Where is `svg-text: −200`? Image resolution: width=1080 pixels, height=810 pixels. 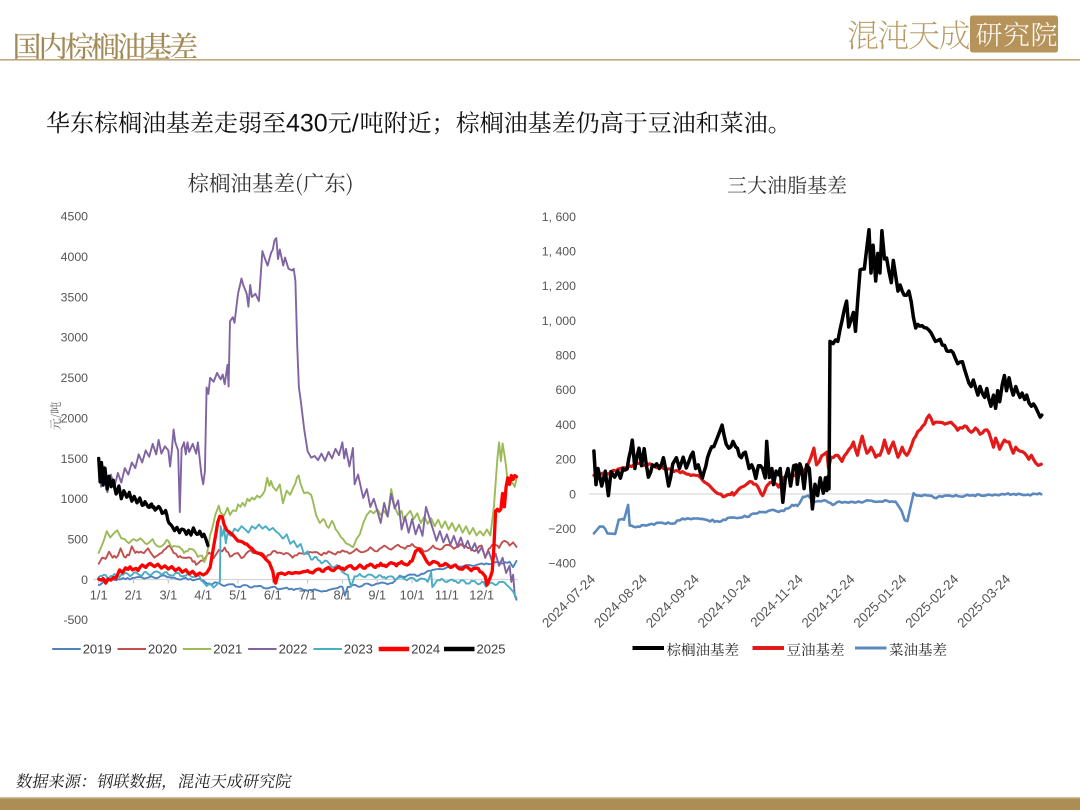
svg-text: −200 is located at coordinates (562, 529).